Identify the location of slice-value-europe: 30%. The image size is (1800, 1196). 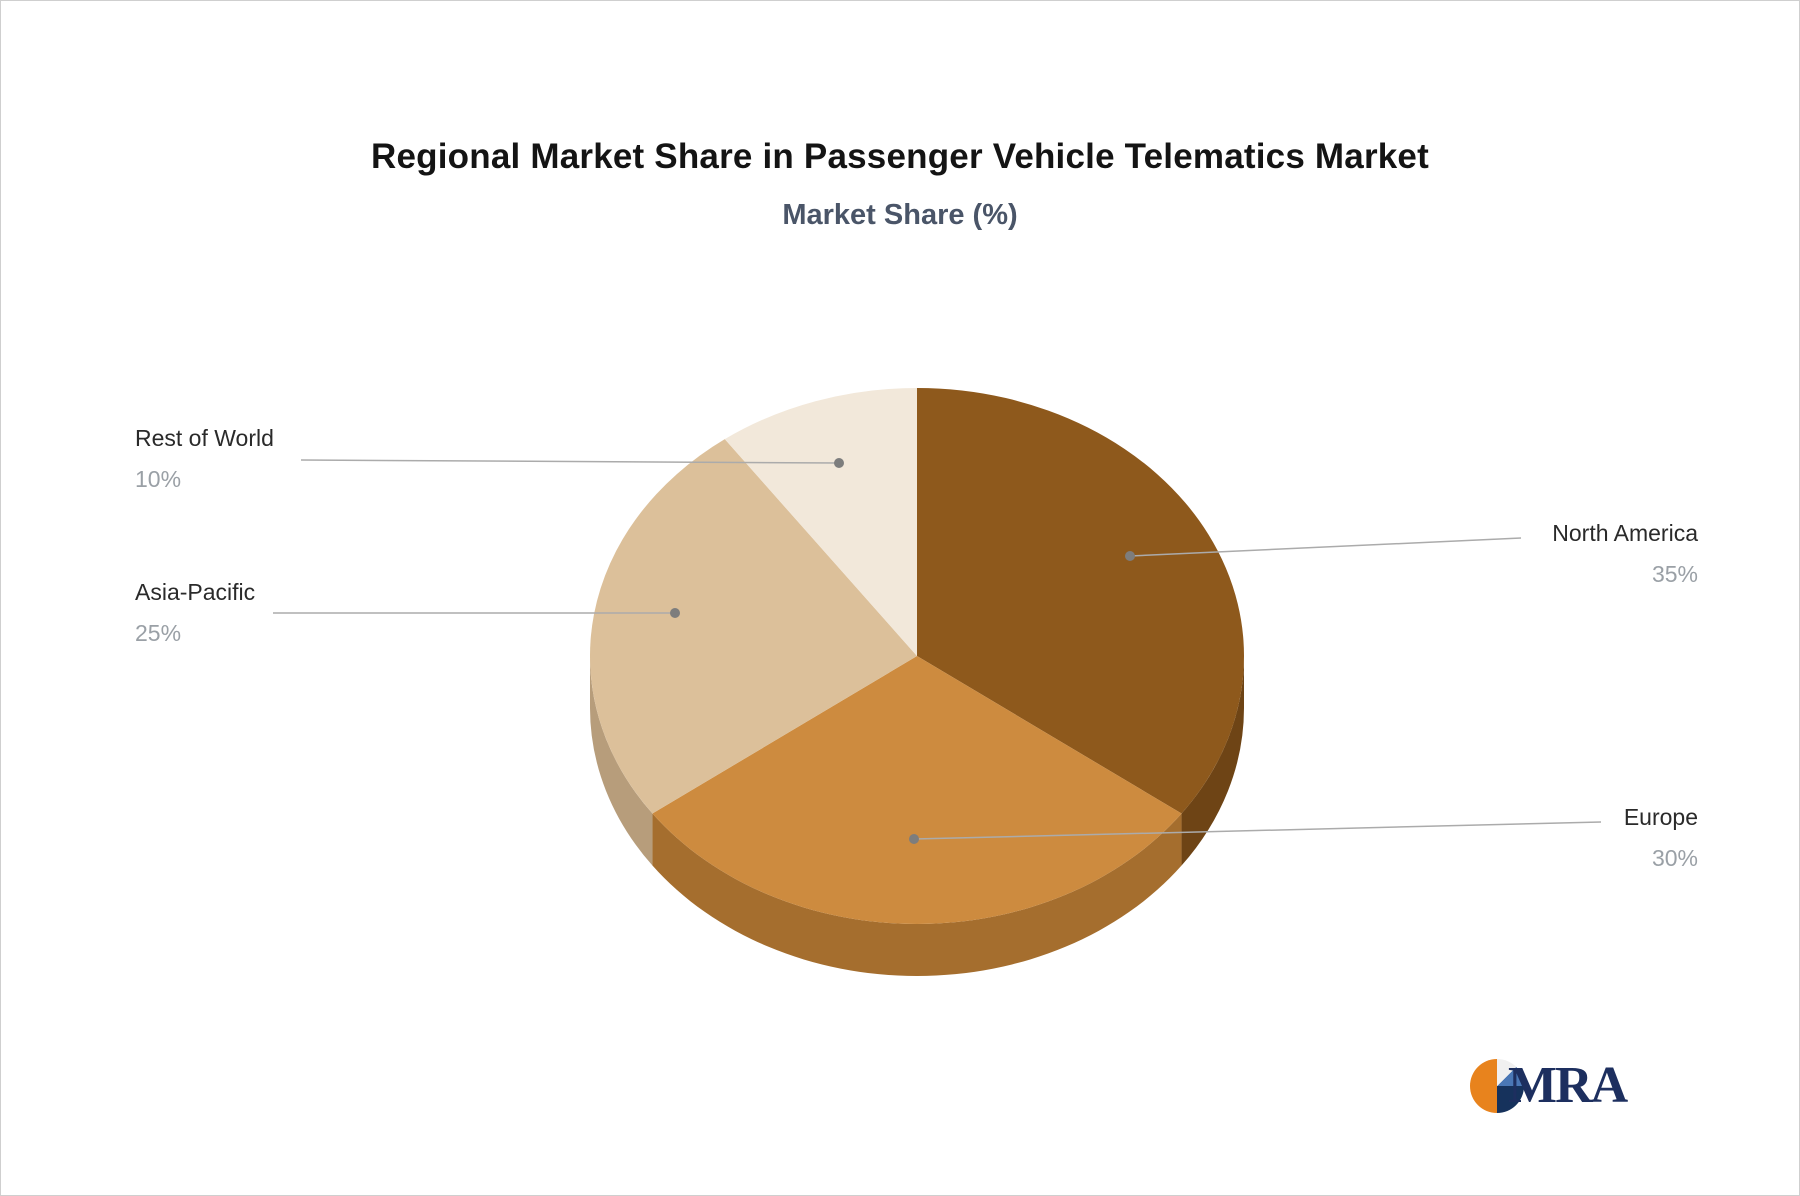
(1674, 857).